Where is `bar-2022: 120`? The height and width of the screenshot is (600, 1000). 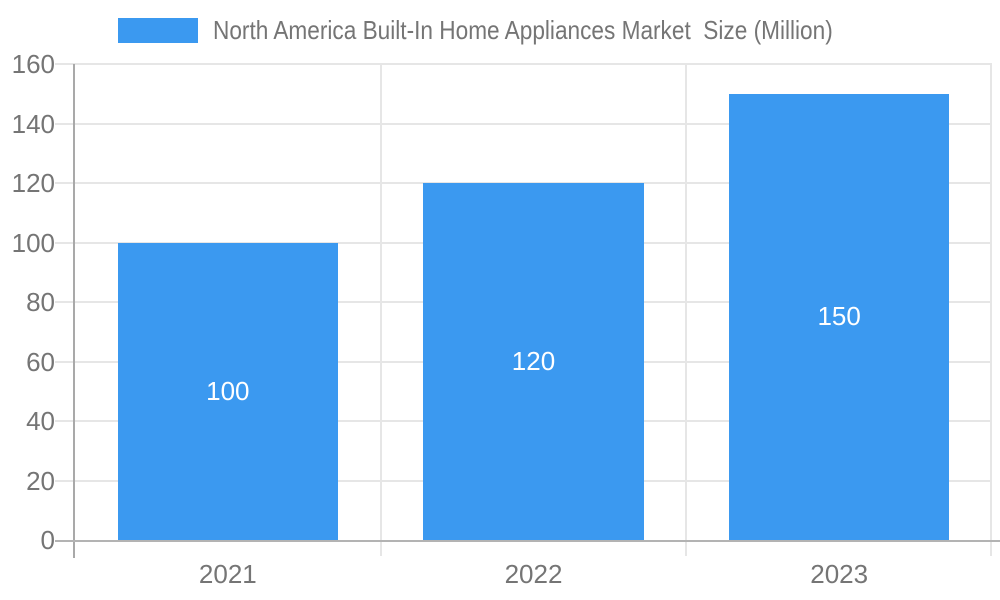
bar-2022: 120 is located at coordinates (533, 361).